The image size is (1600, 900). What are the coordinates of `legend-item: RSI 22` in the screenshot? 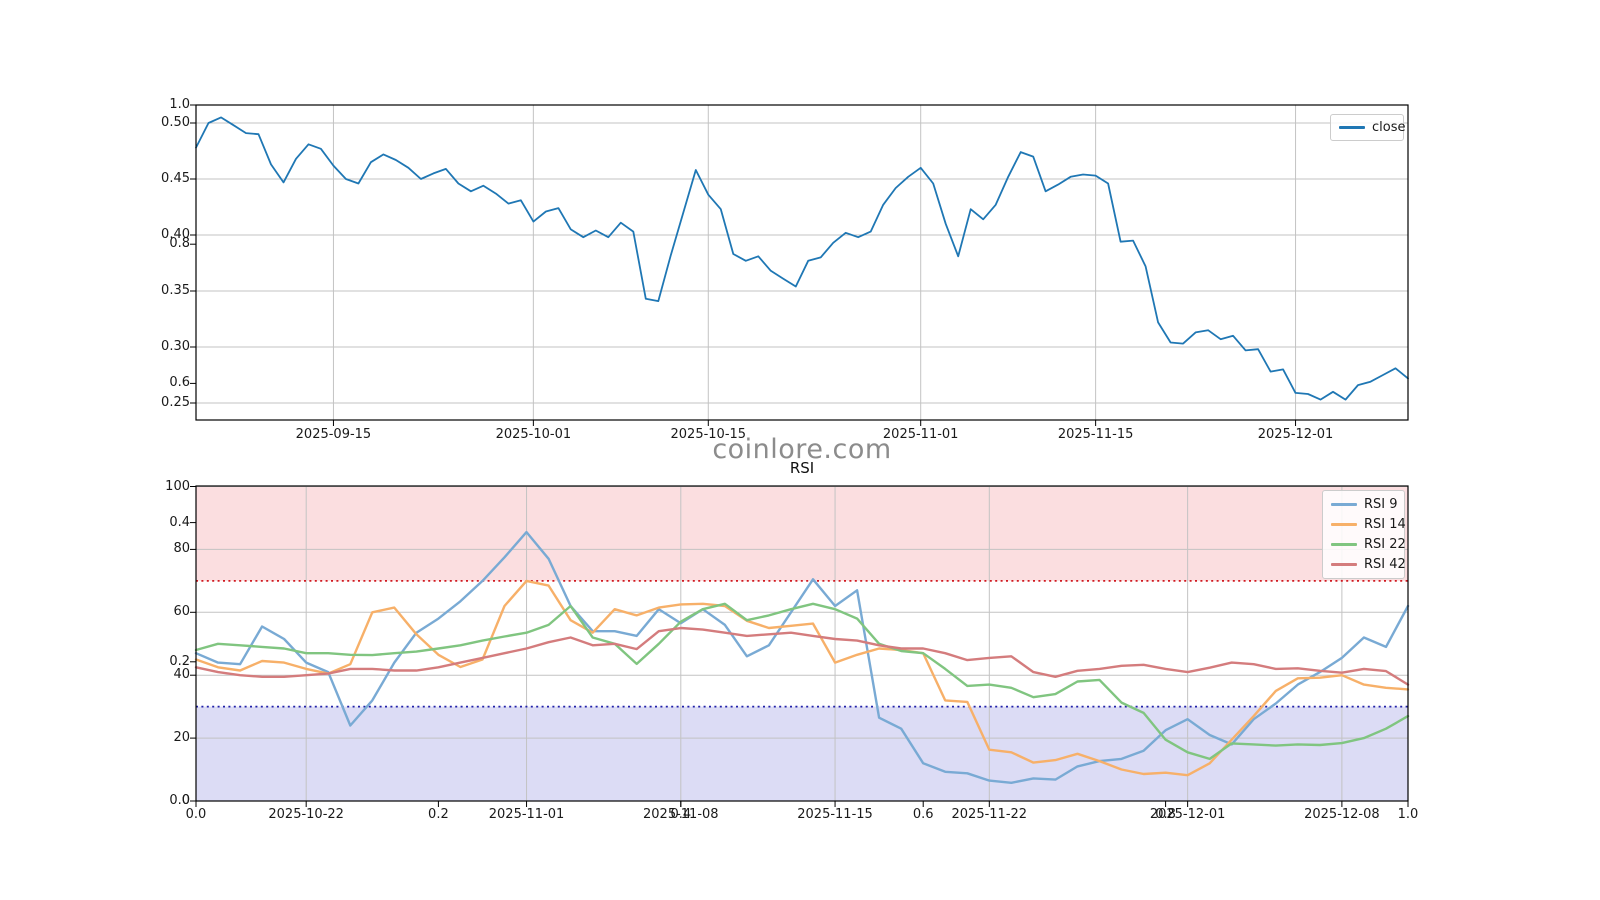 It's located at (1368, 545).